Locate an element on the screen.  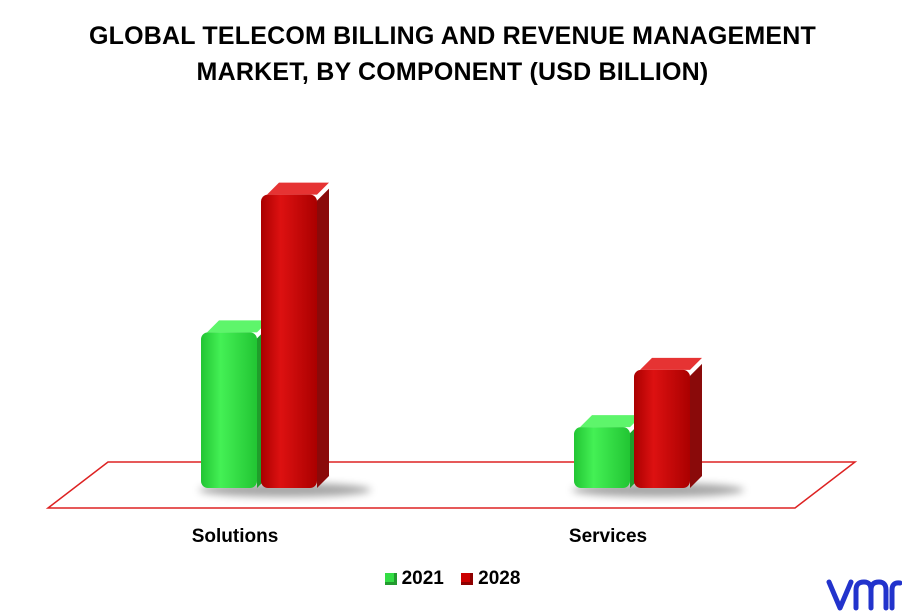
legend-item-2021: 2021 is located at coordinates (414, 579).